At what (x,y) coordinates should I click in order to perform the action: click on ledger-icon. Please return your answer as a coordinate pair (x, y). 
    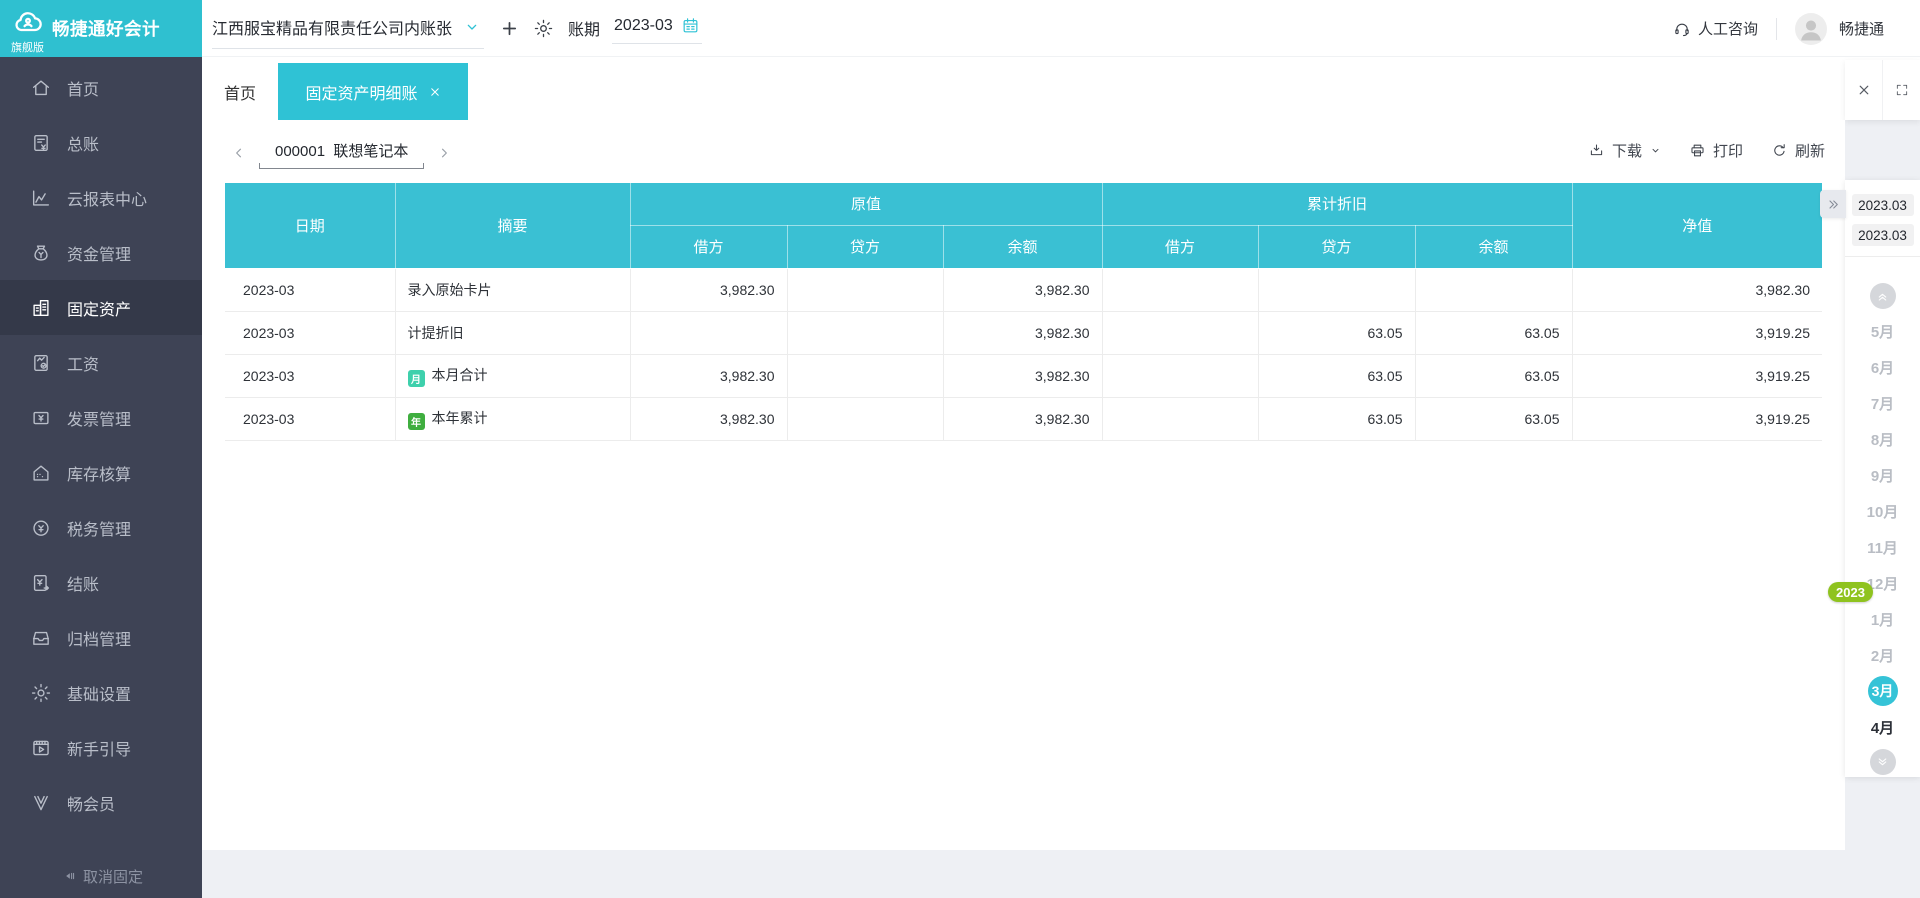
    Looking at the image, I should click on (41, 143).